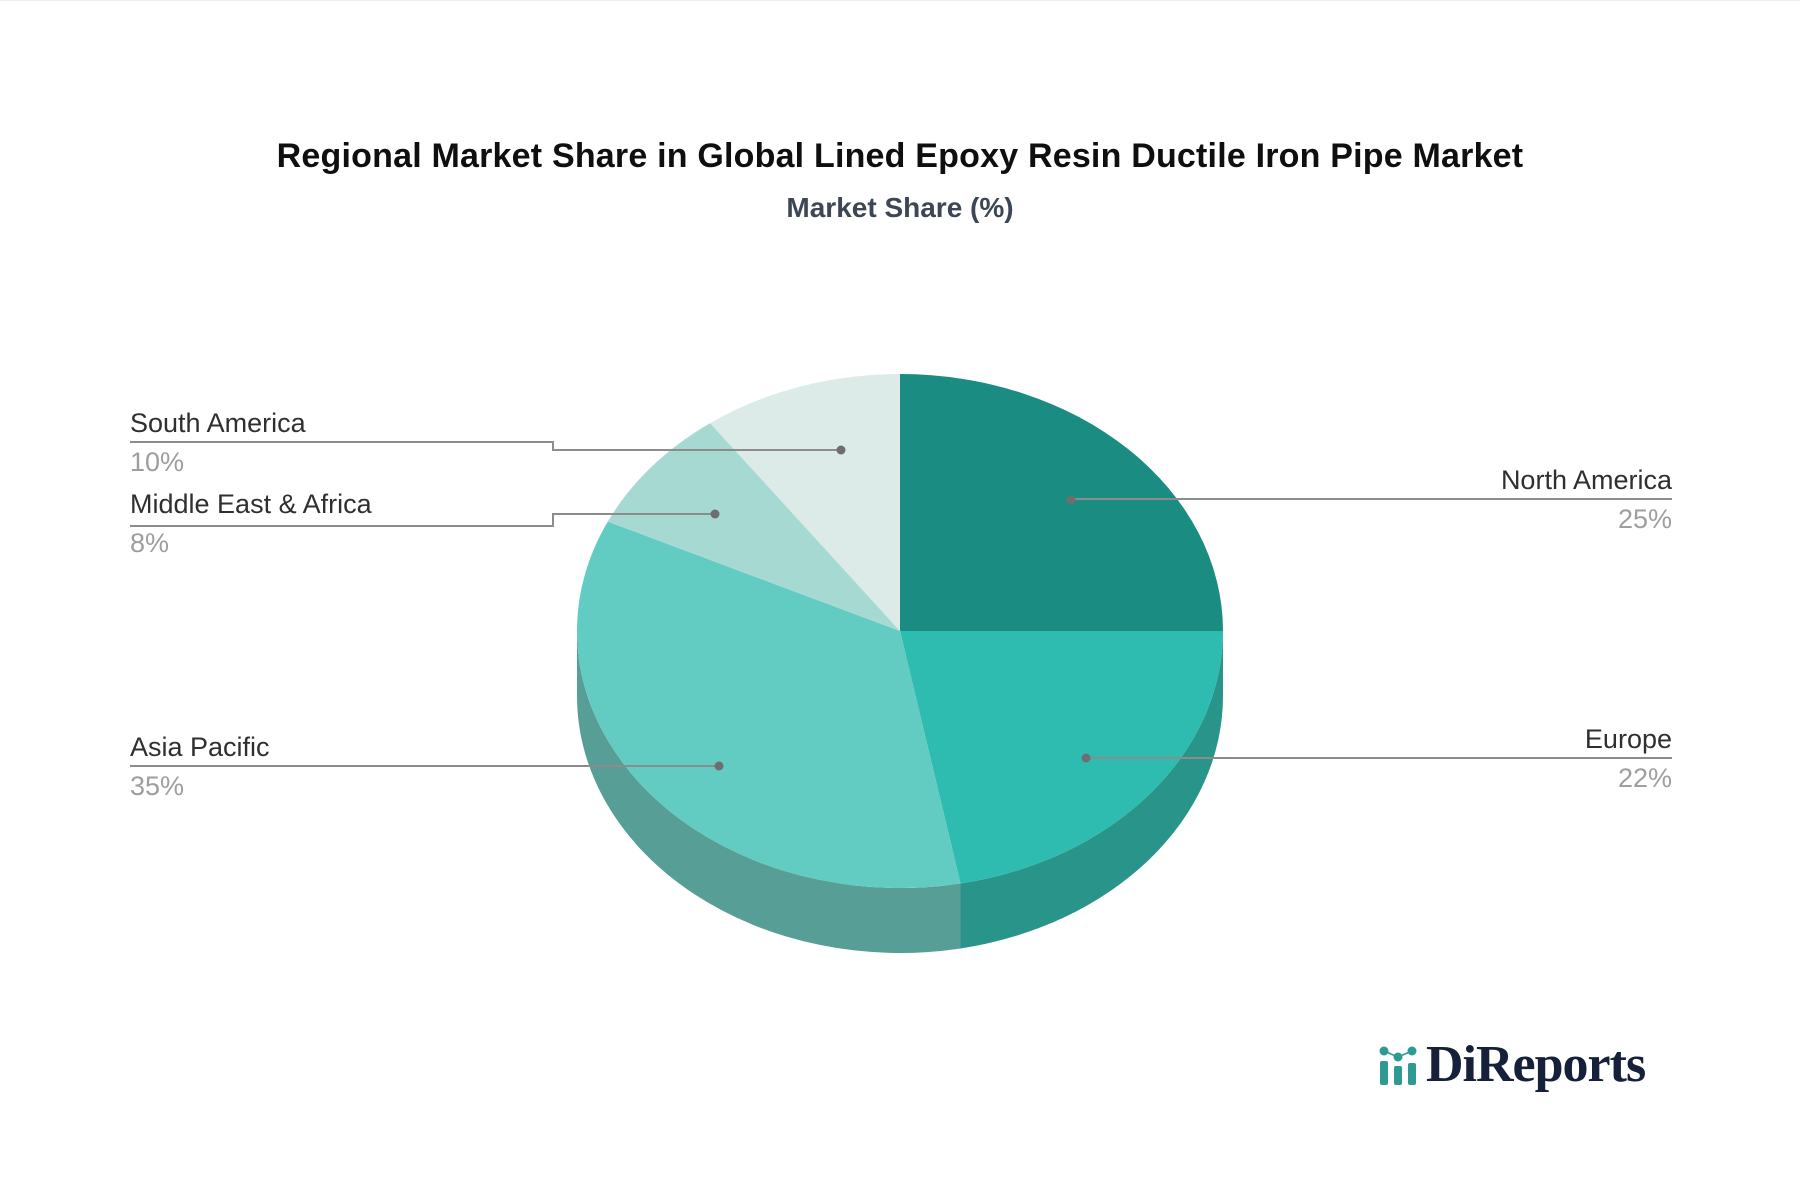  I want to click on pie-label-value: 22%, so click(1644, 778).